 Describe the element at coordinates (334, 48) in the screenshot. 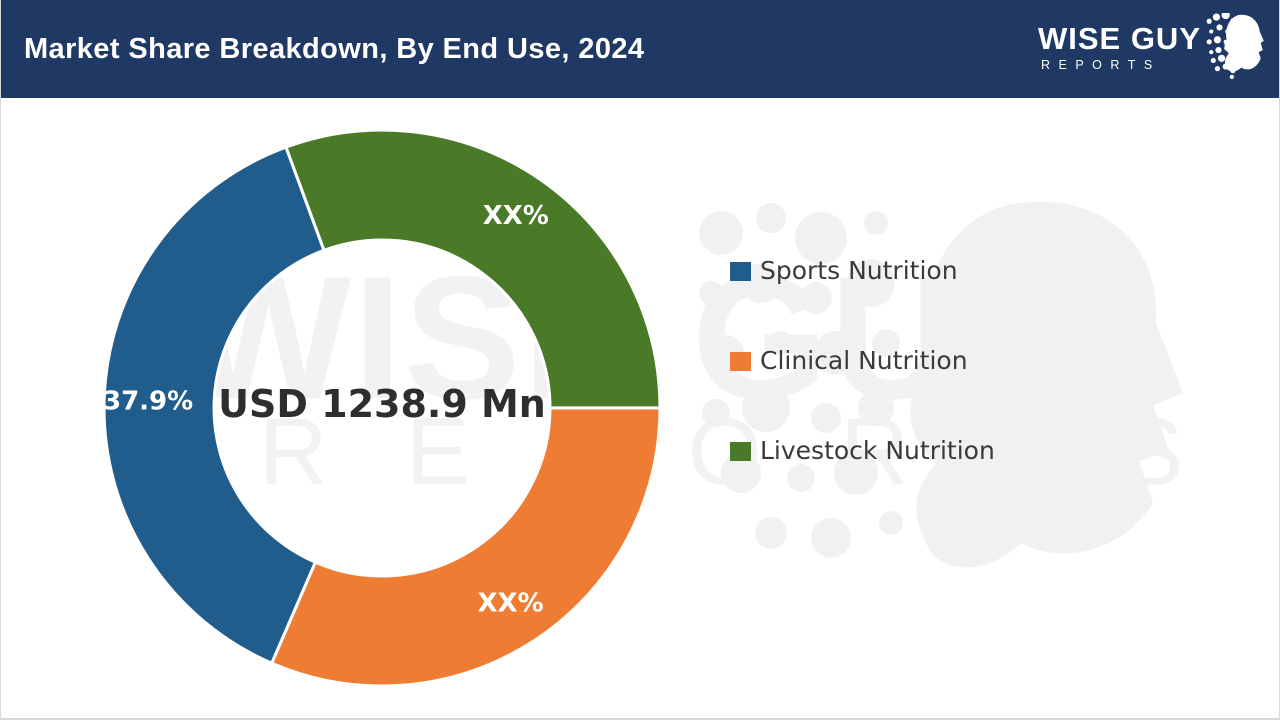

I see `page-title: Market Share Breakdown, By End Use, 2024` at that location.